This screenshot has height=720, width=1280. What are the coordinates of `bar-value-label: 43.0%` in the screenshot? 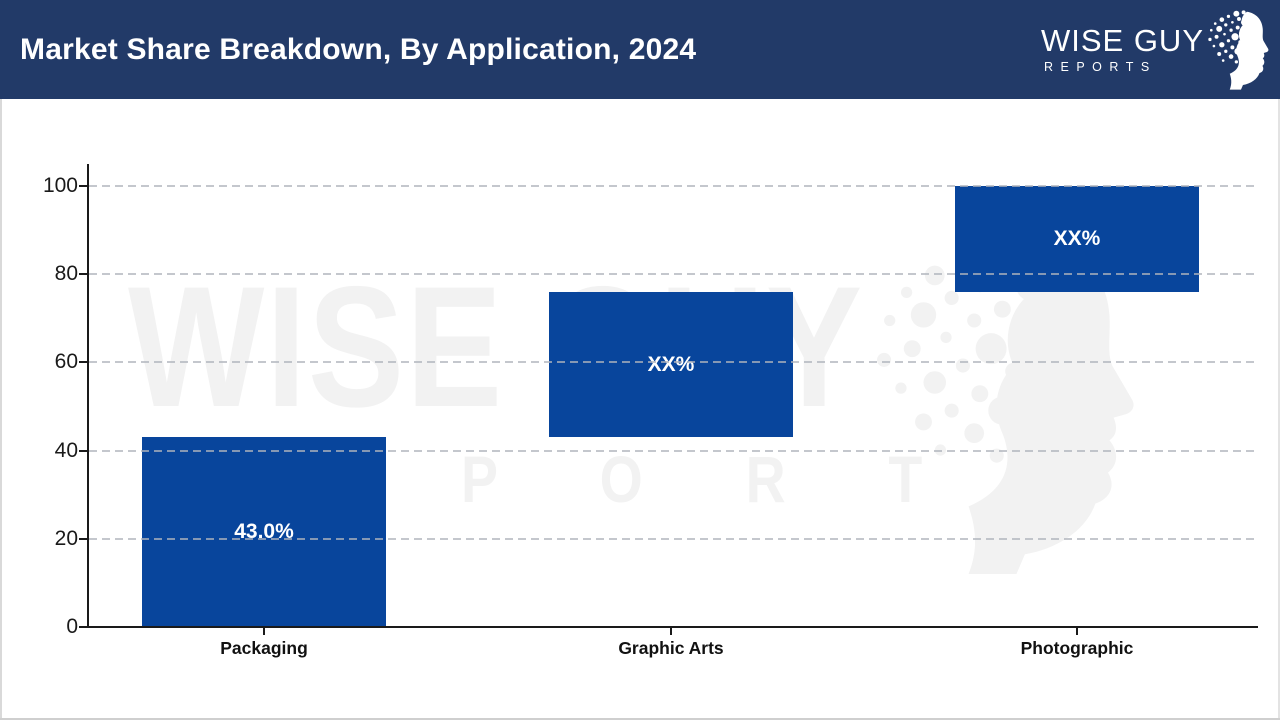 It's located at (264, 532).